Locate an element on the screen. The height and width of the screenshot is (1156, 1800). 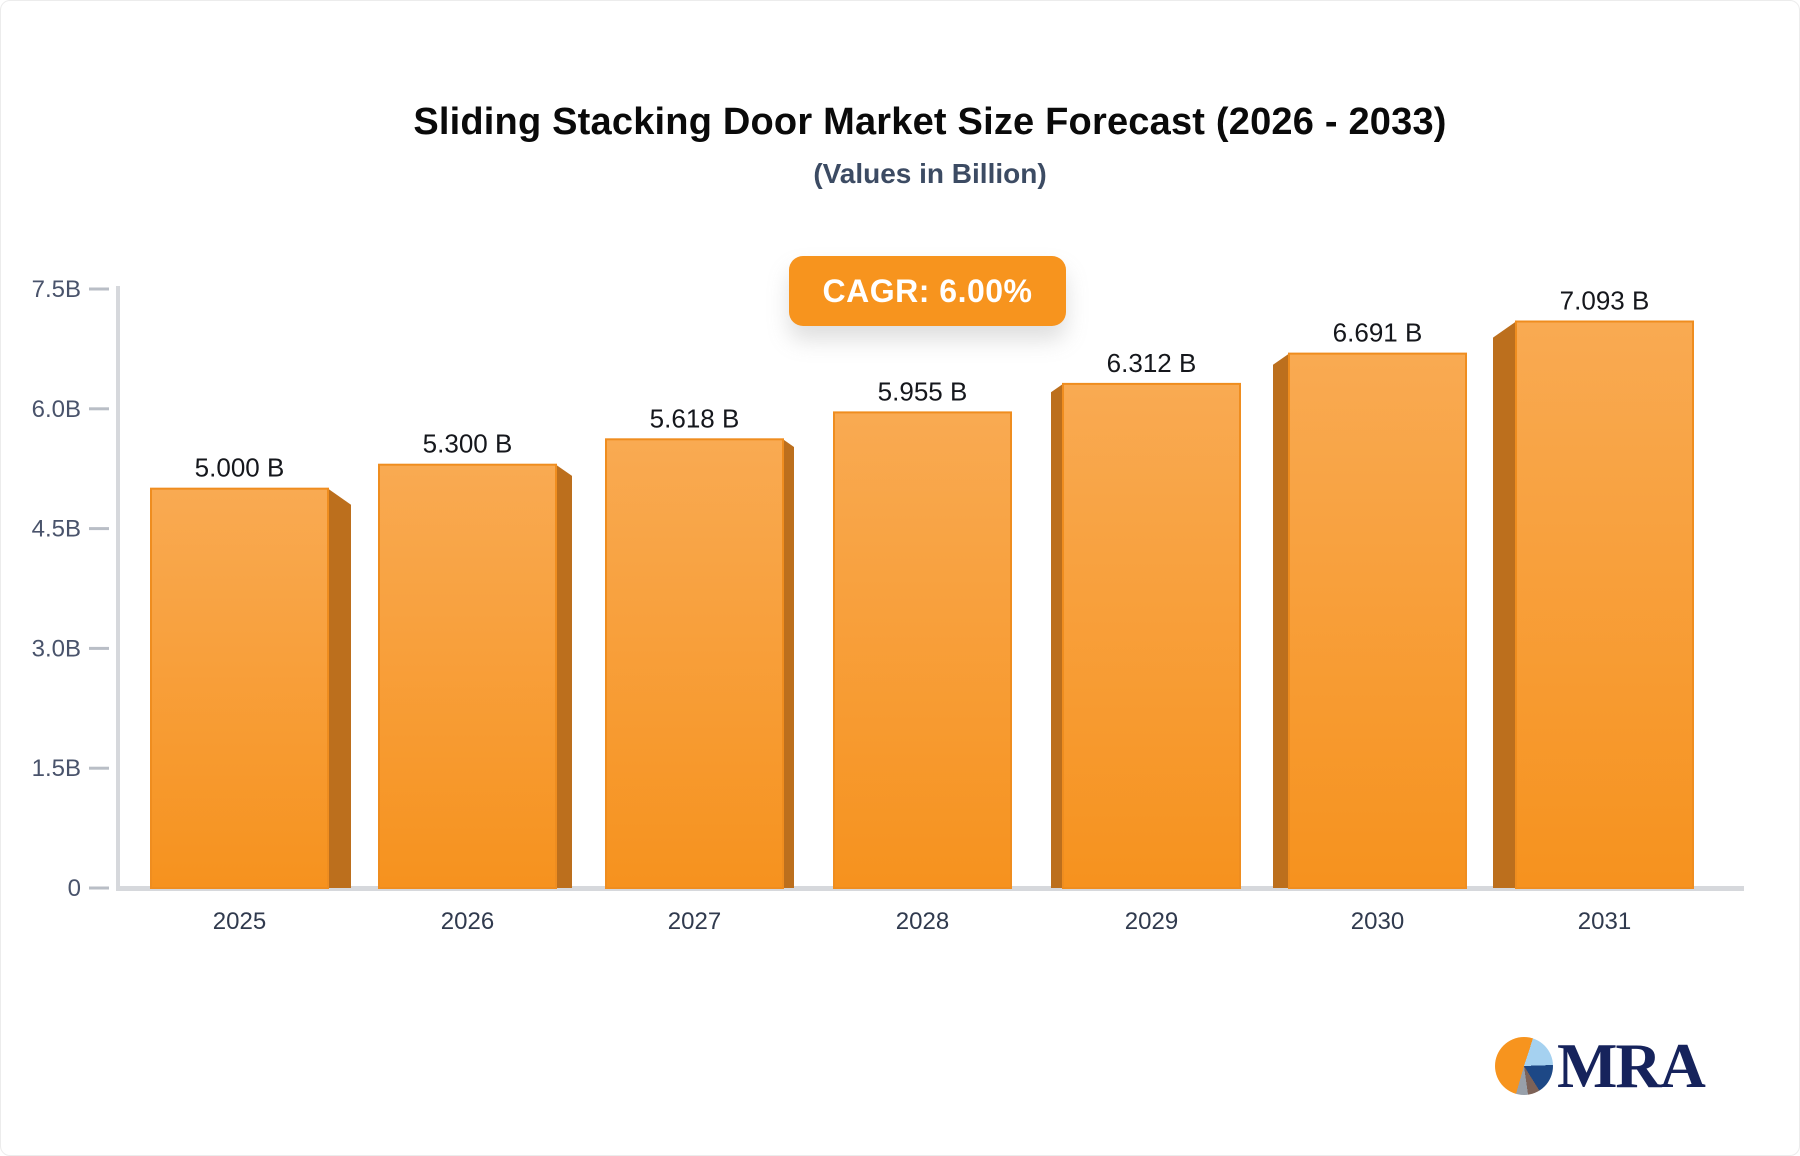
x-category-label: 2025 is located at coordinates (239, 921).